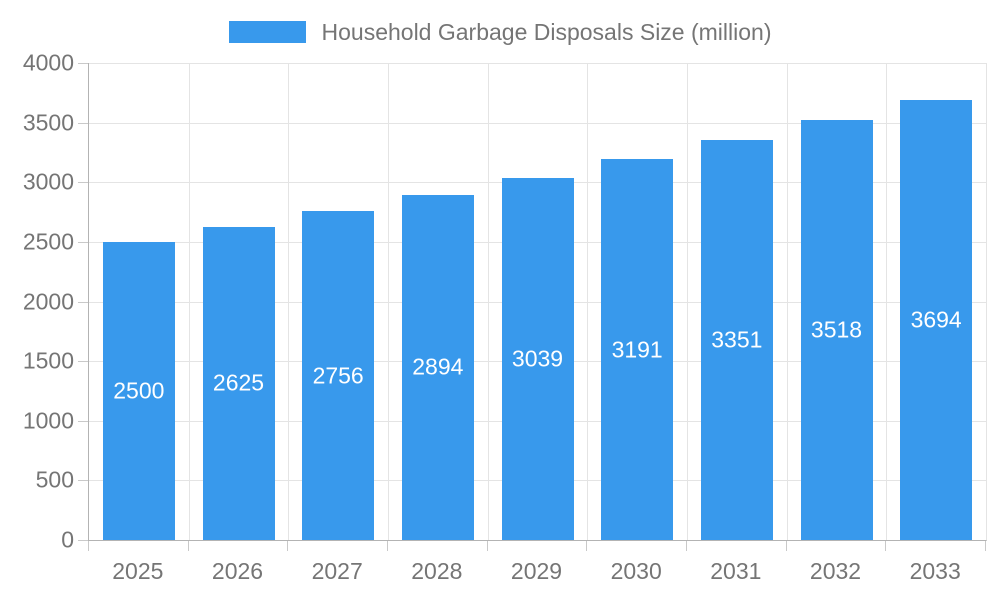 This screenshot has height=600, width=1000. What do you see at coordinates (48, 360) in the screenshot?
I see `y-axis-label: 1500` at bounding box center [48, 360].